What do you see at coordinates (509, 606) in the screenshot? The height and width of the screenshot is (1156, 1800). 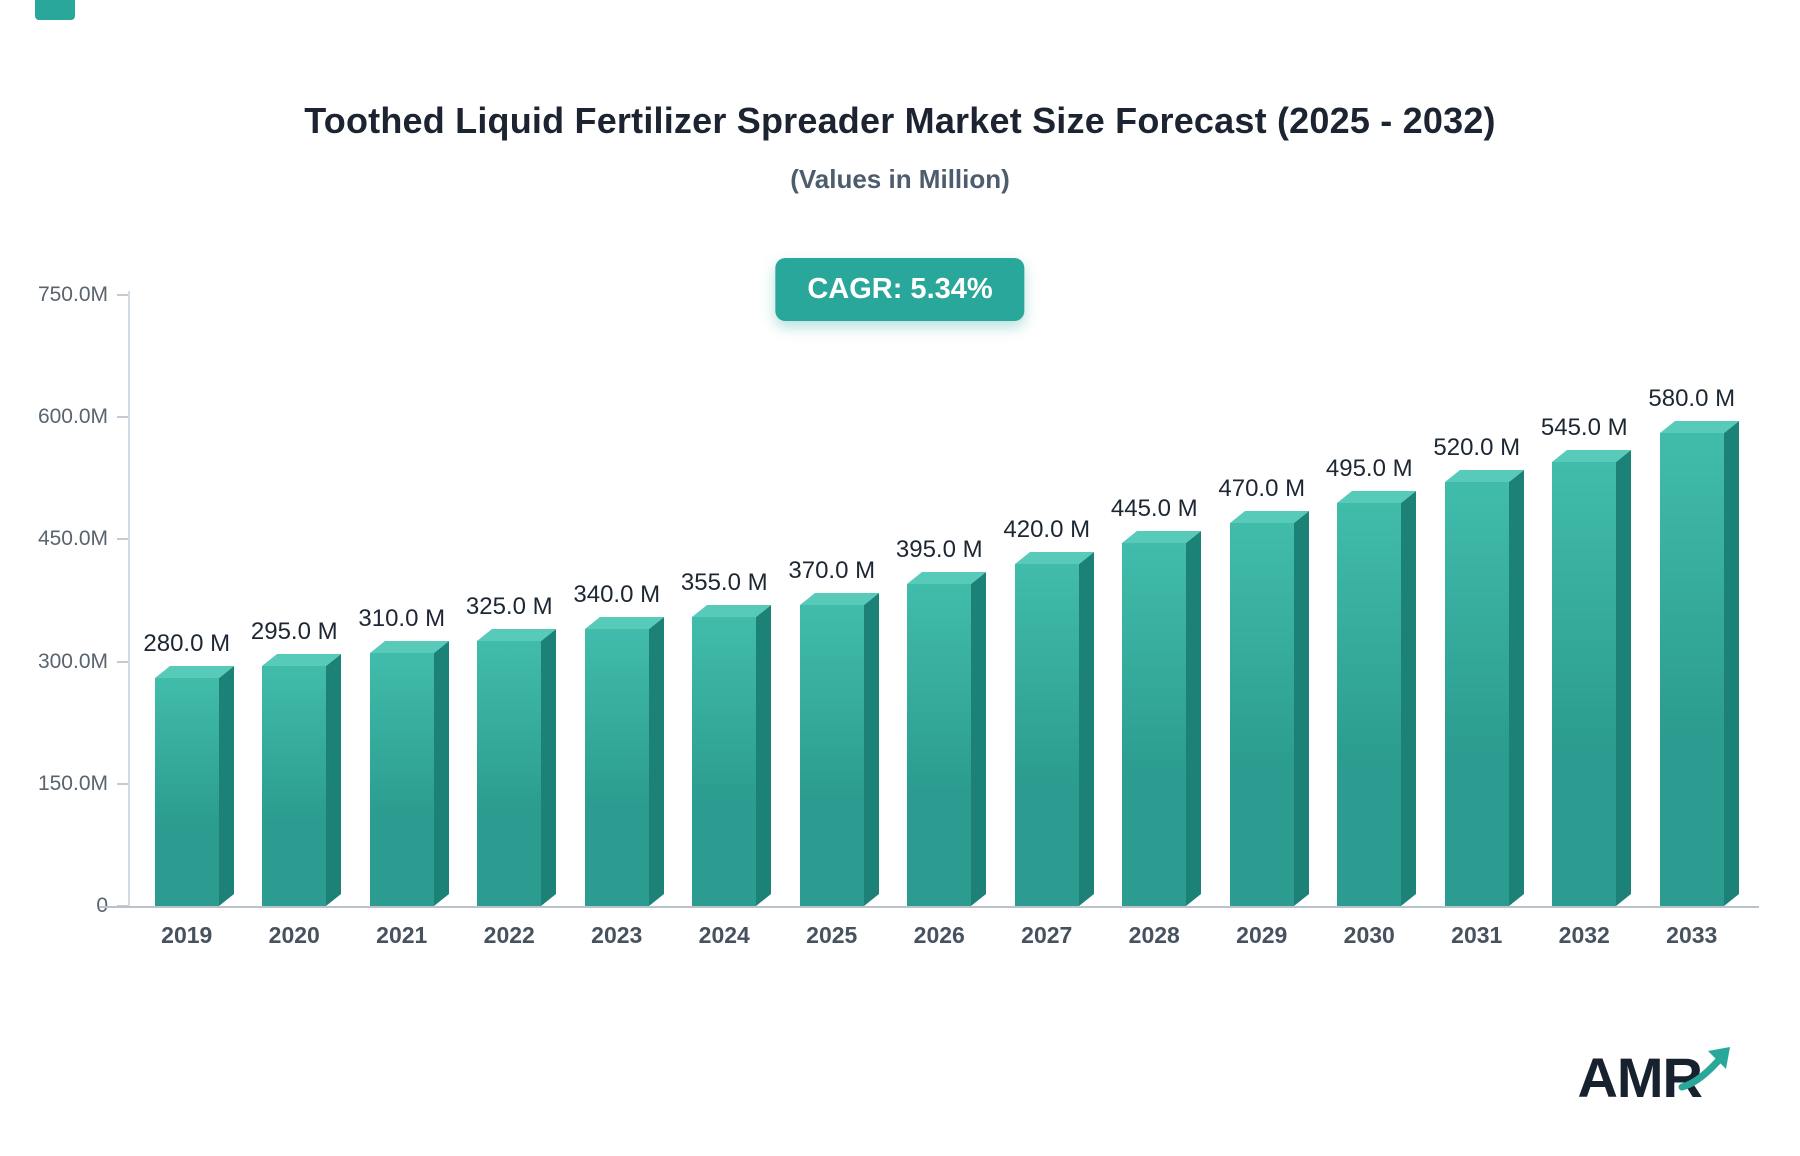 I see `bar-value-label: 325.0 M` at bounding box center [509, 606].